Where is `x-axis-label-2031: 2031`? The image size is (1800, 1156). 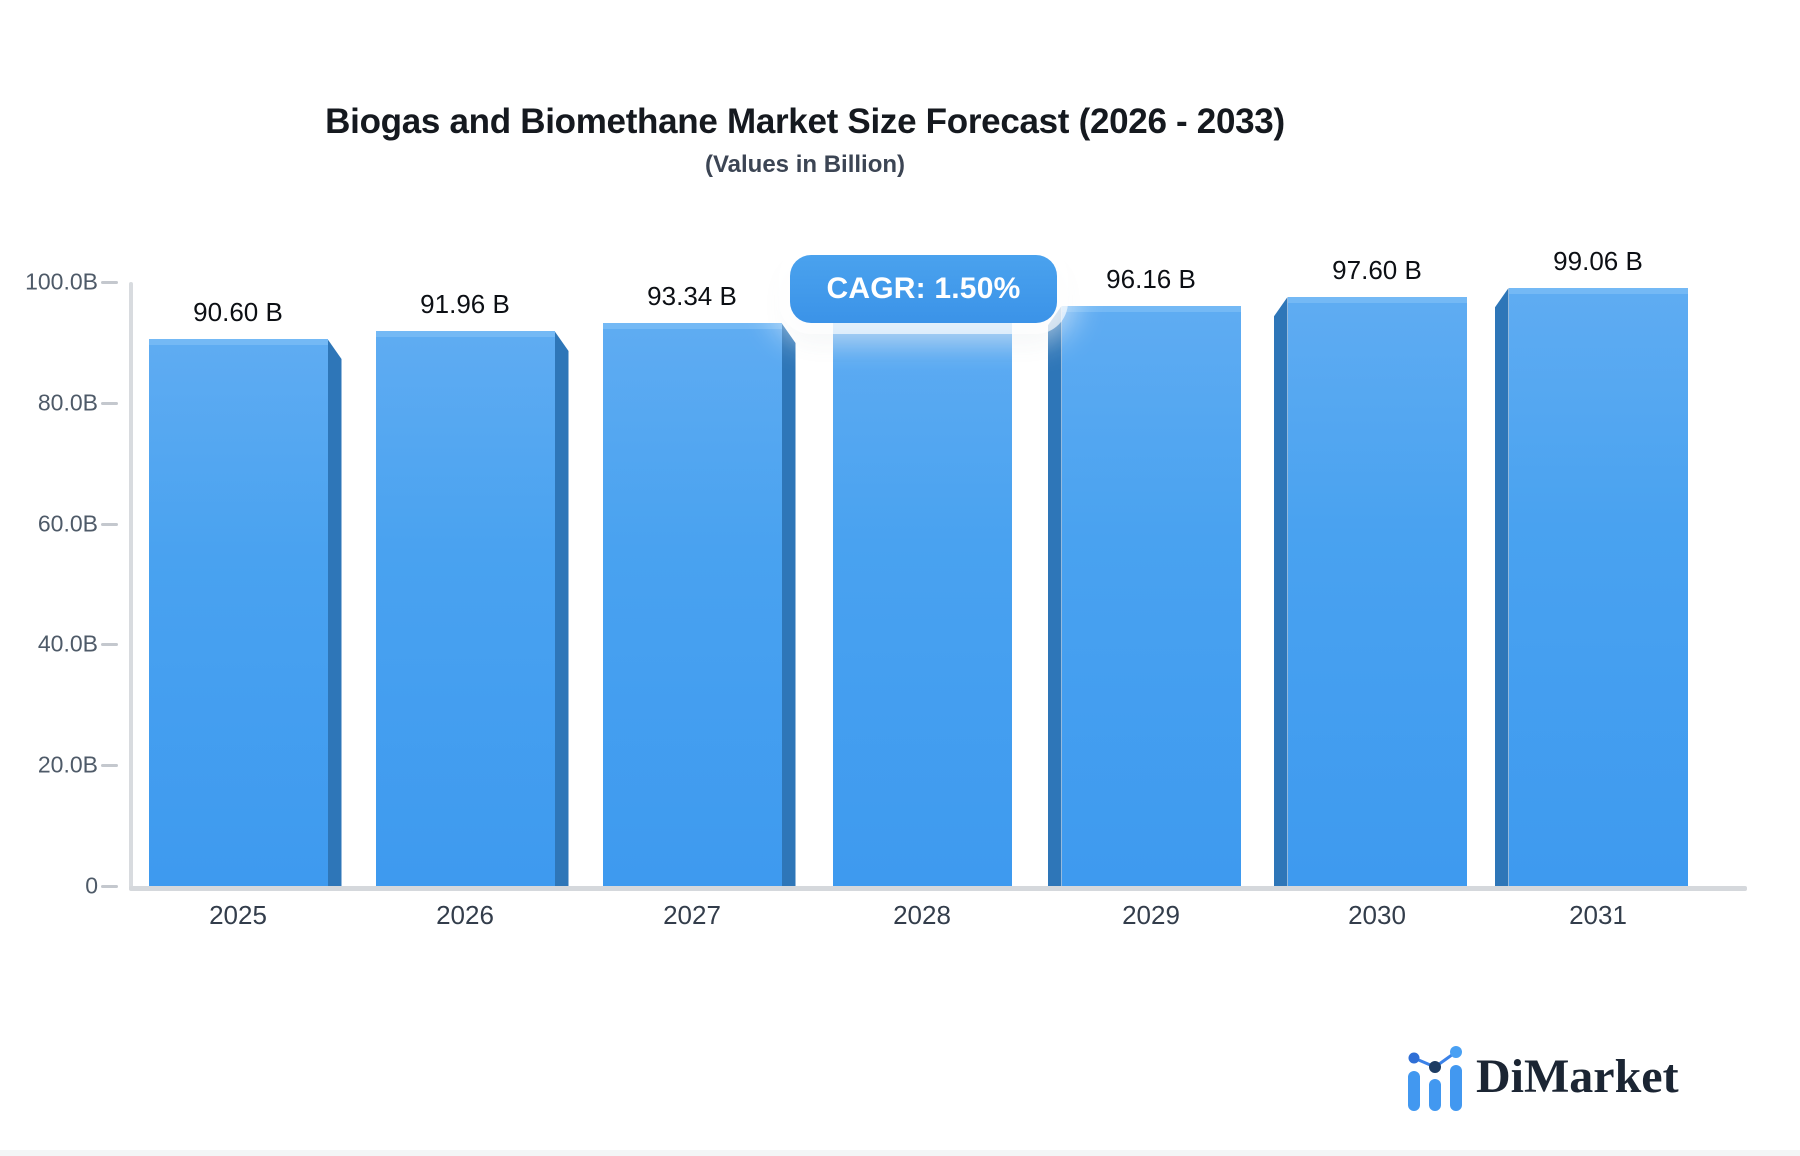 x-axis-label-2031: 2031 is located at coordinates (1598, 915).